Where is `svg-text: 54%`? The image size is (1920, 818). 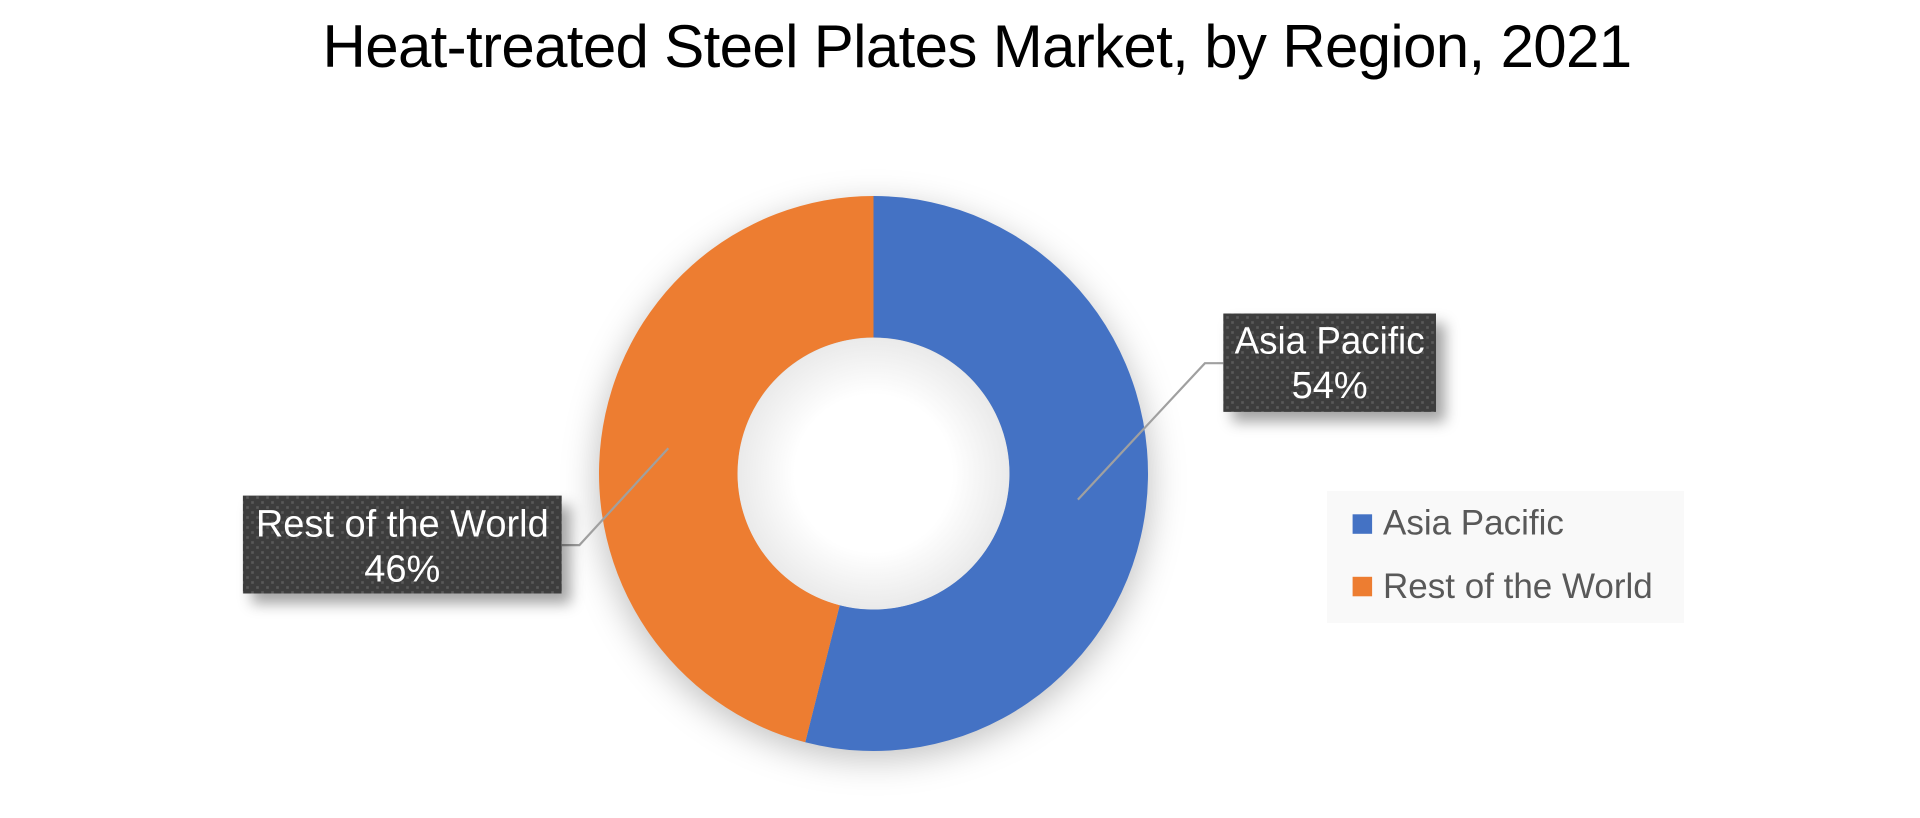 svg-text: 54% is located at coordinates (1330, 386).